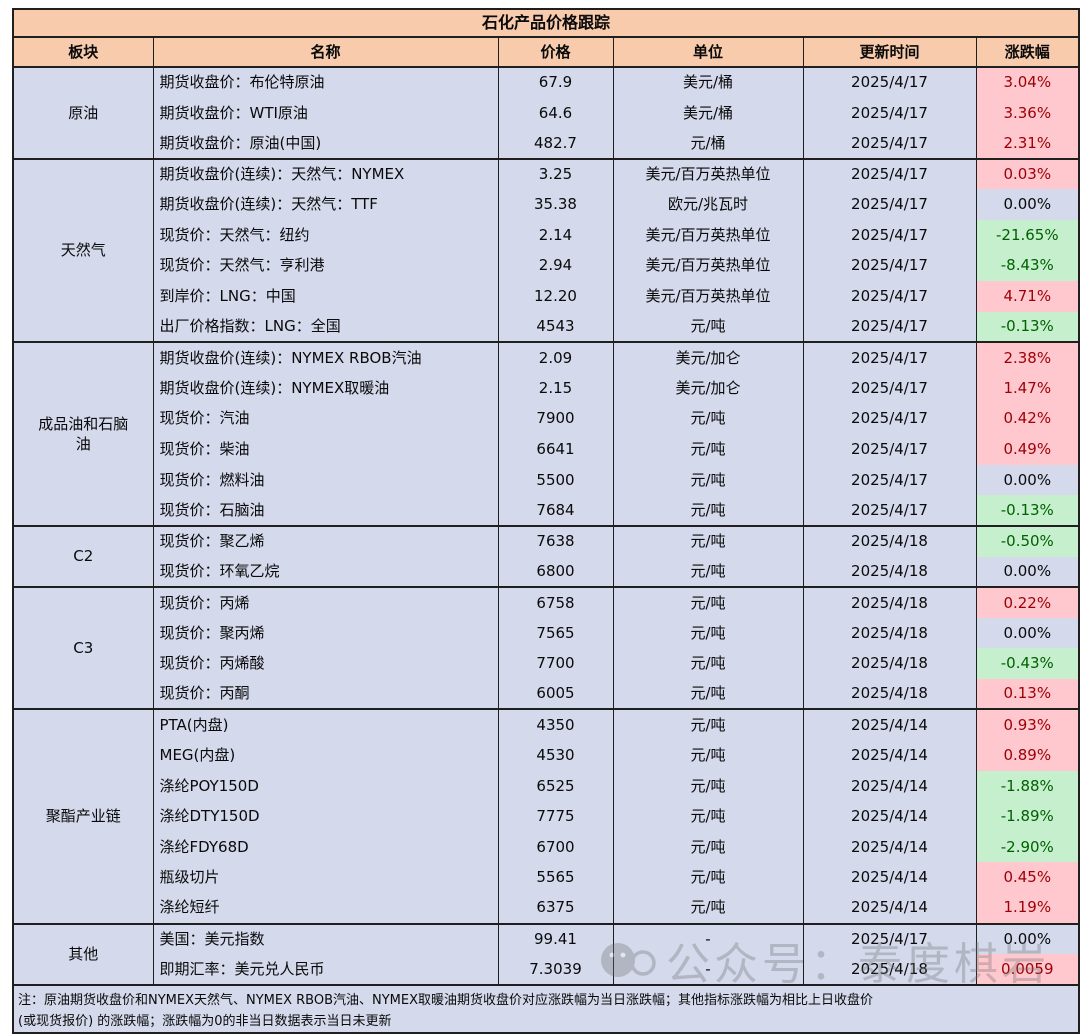 This screenshot has width=1080, height=1035. What do you see at coordinates (1027, 296) in the screenshot?
I see `change-value: 4.71%` at bounding box center [1027, 296].